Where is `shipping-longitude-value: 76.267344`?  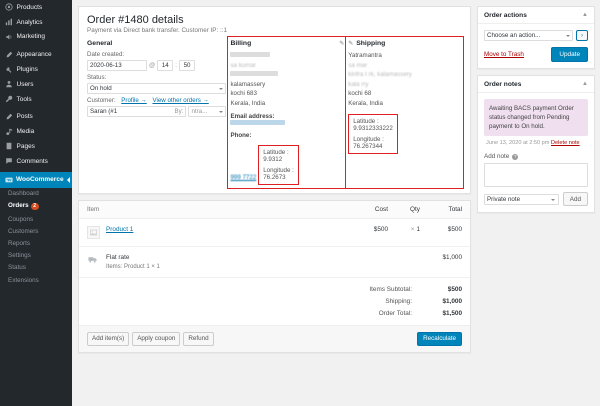 shipping-longitude-value: 76.267344 is located at coordinates (368, 146).